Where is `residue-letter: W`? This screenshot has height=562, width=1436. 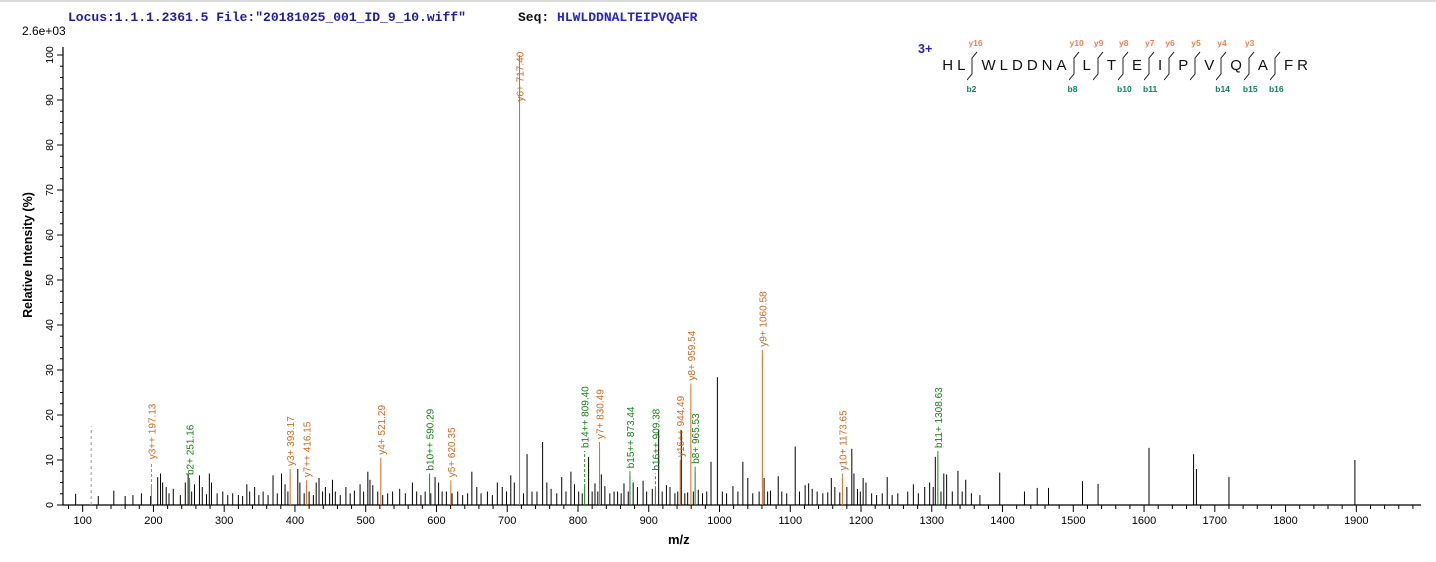 residue-letter: W is located at coordinates (988, 65).